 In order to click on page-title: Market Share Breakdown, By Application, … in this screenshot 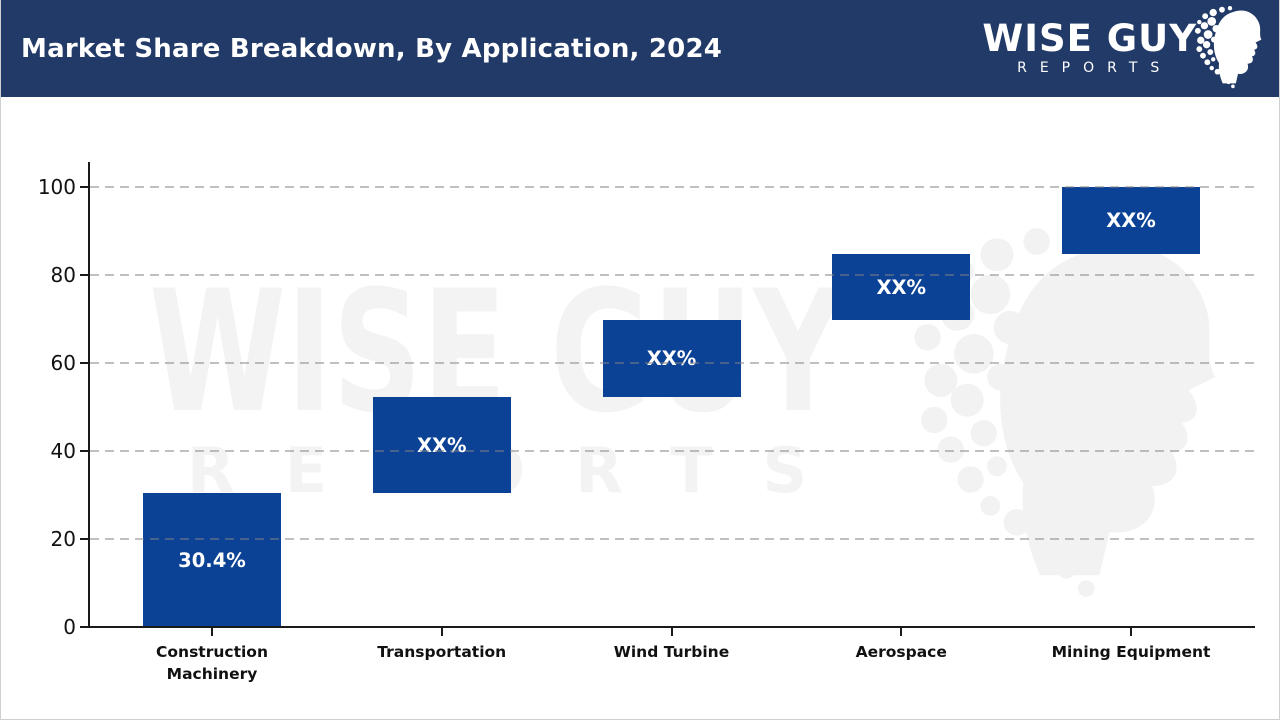, I will do `click(372, 48)`.